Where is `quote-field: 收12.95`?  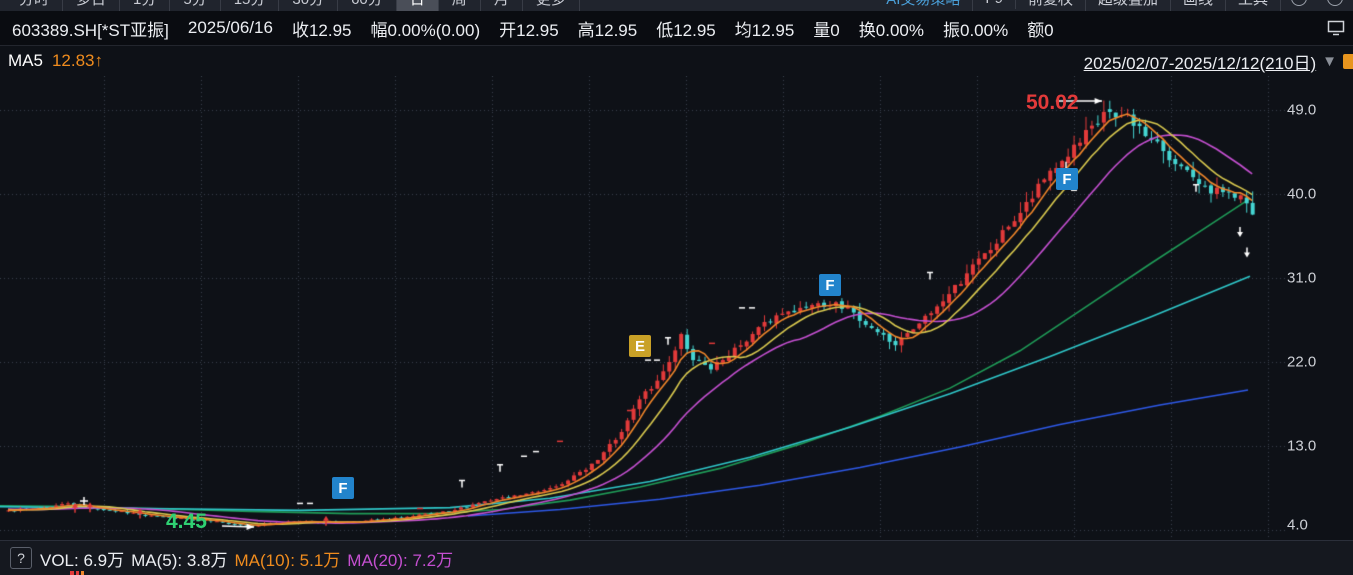
quote-field: 收12.95 is located at coordinates (321, 30).